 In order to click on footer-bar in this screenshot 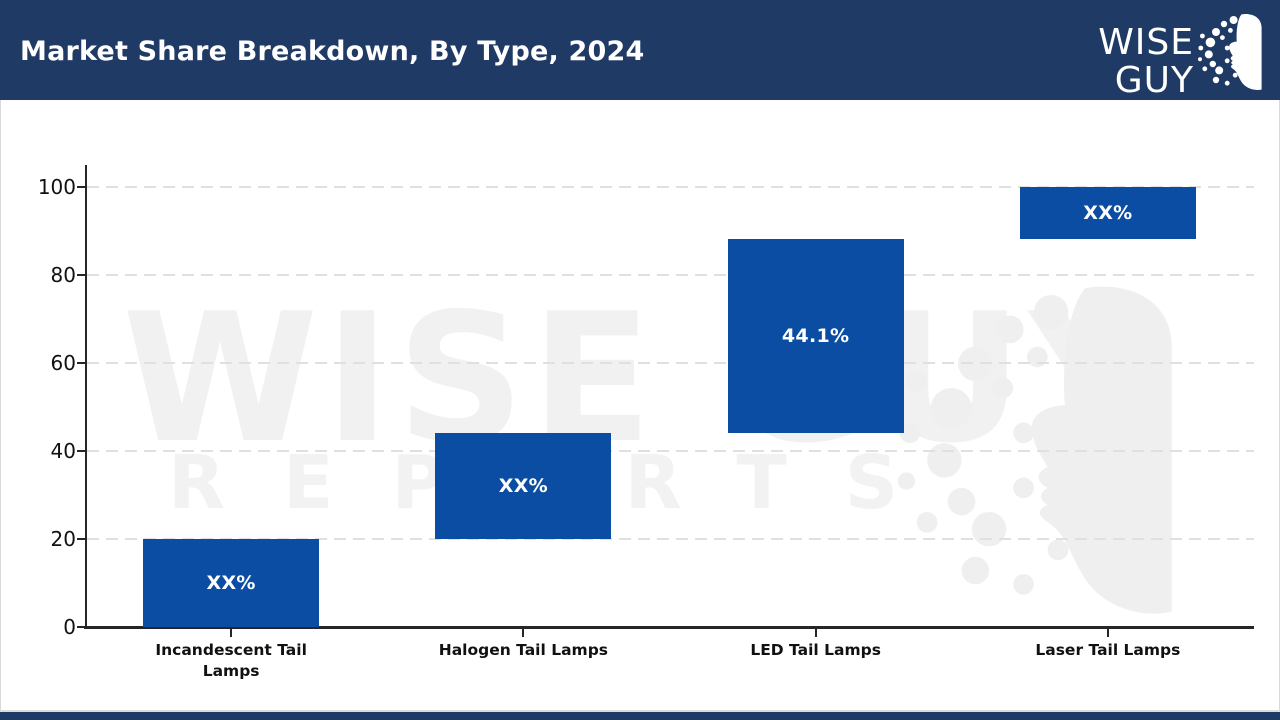, I will do `click(640, 716)`.